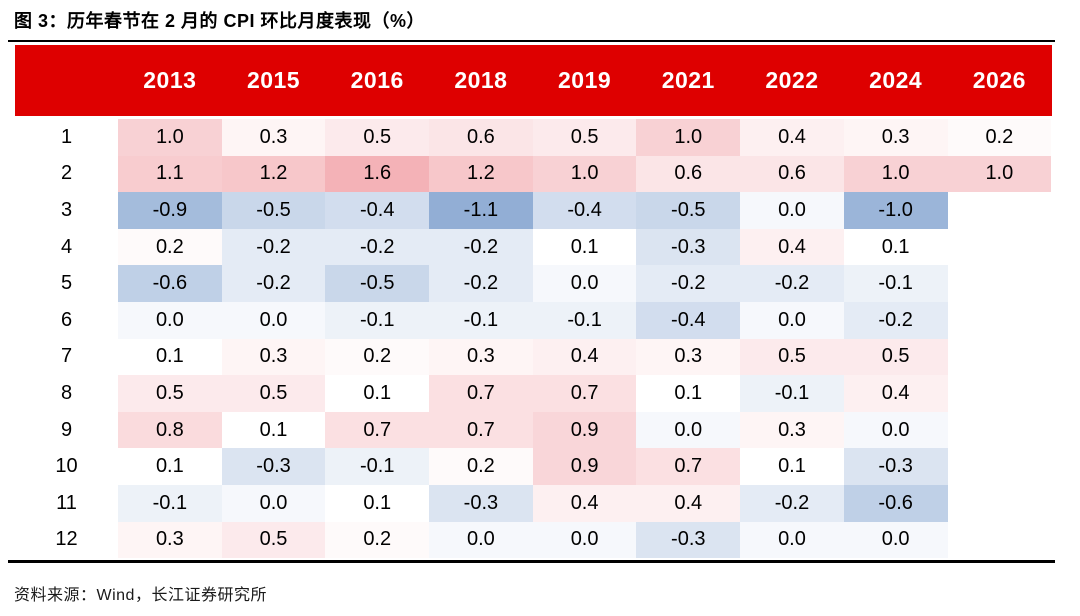  I want to click on heatmap-cell: 0.9, so click(584, 430).